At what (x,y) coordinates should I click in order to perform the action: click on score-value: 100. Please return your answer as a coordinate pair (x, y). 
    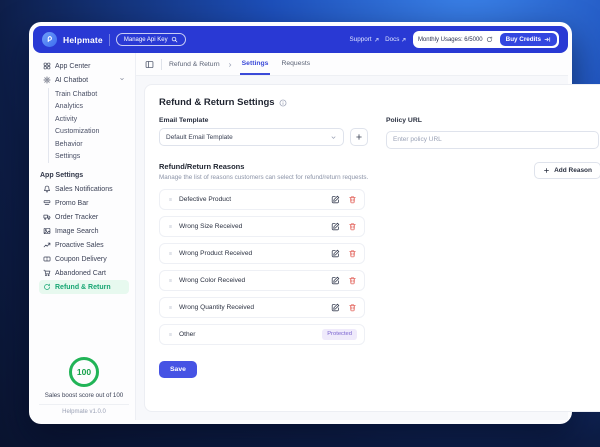
    Looking at the image, I should click on (84, 372).